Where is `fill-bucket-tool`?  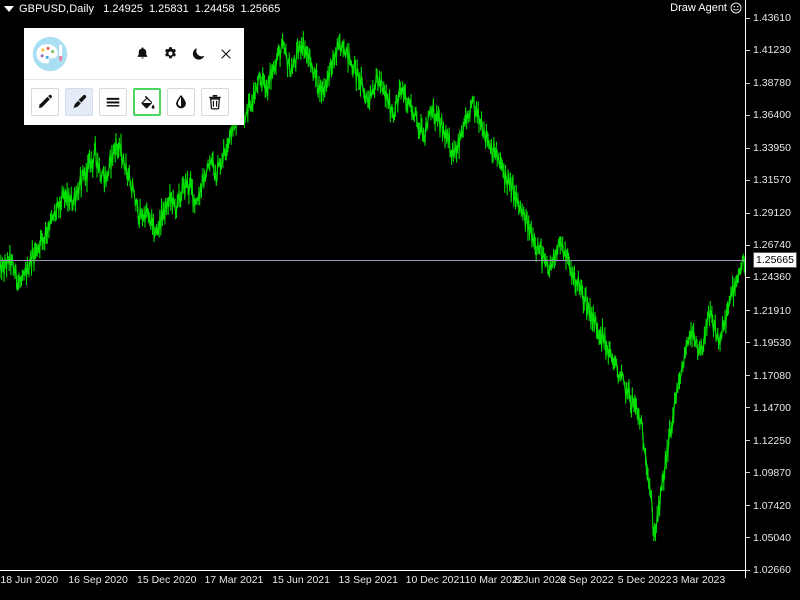
fill-bucket-tool is located at coordinates (147, 102).